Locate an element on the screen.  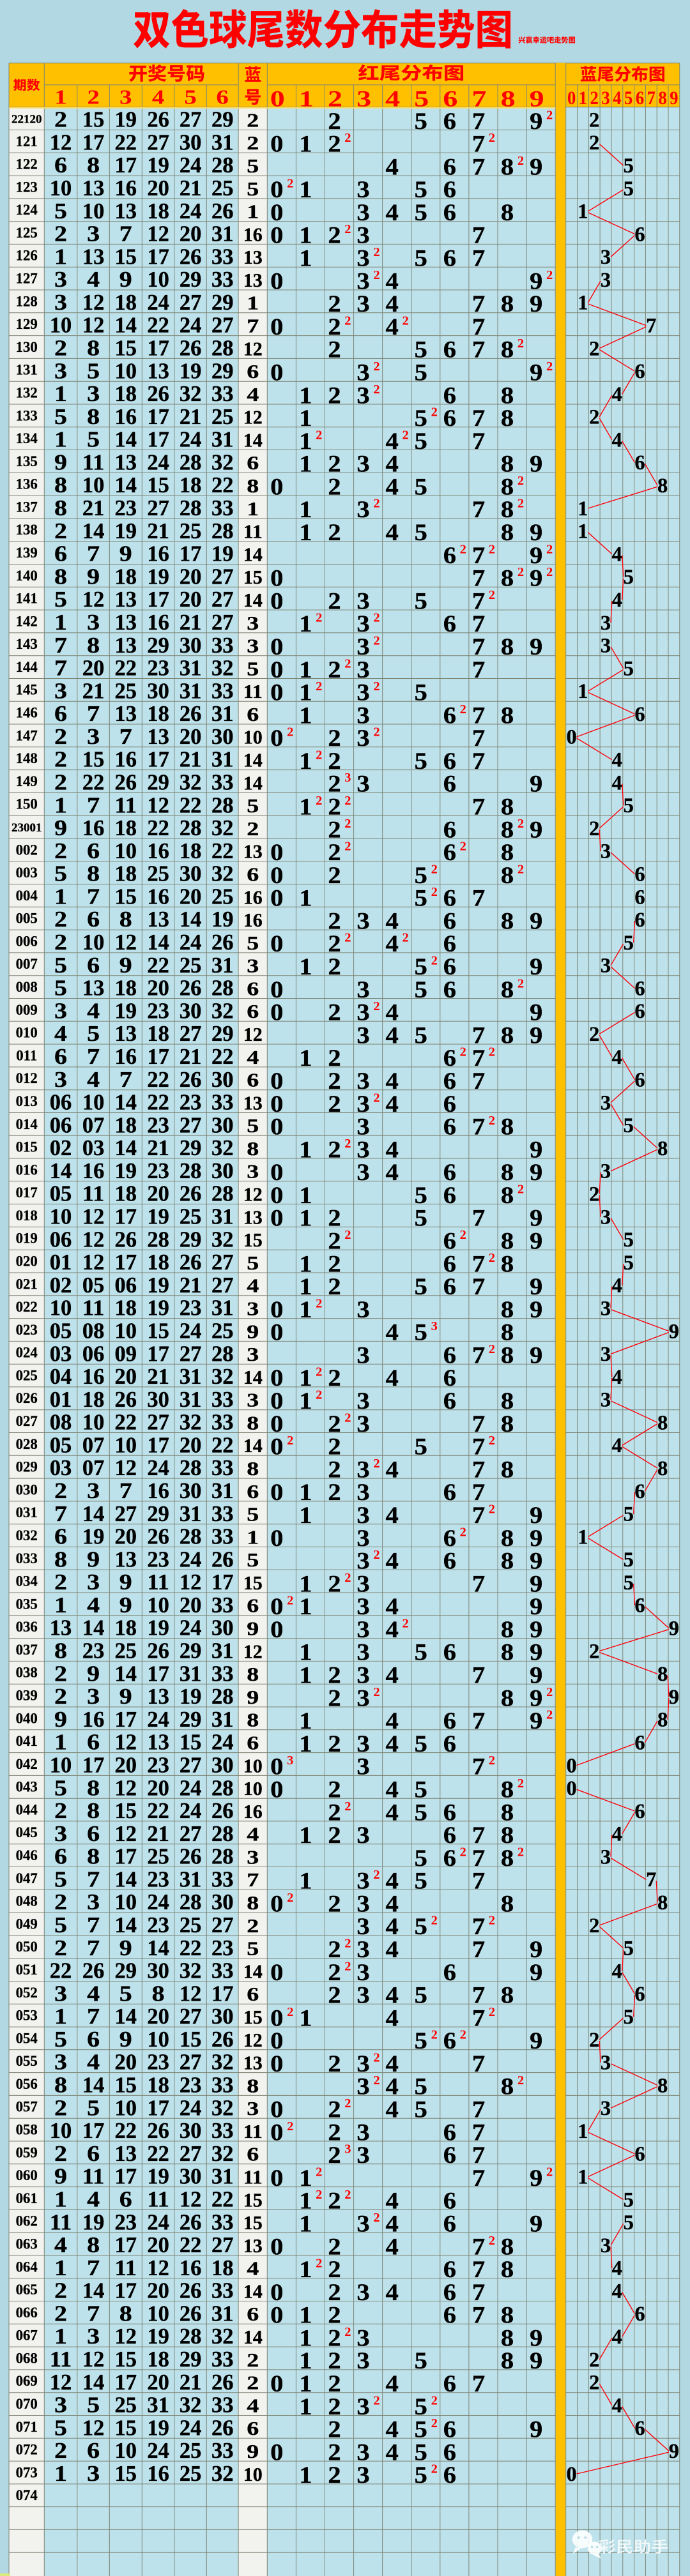
svg-text: 023 is located at coordinates (27, 1330).